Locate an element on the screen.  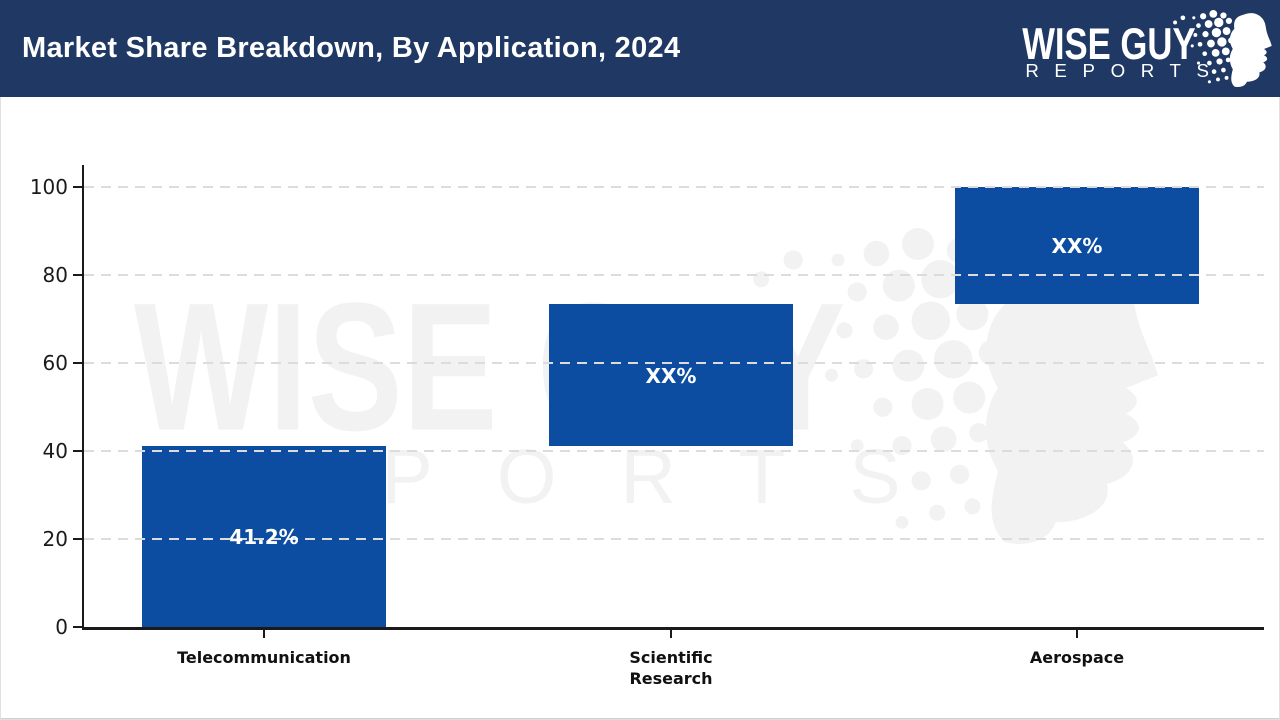
x-category-label: Telecommunication is located at coordinates (264, 657).